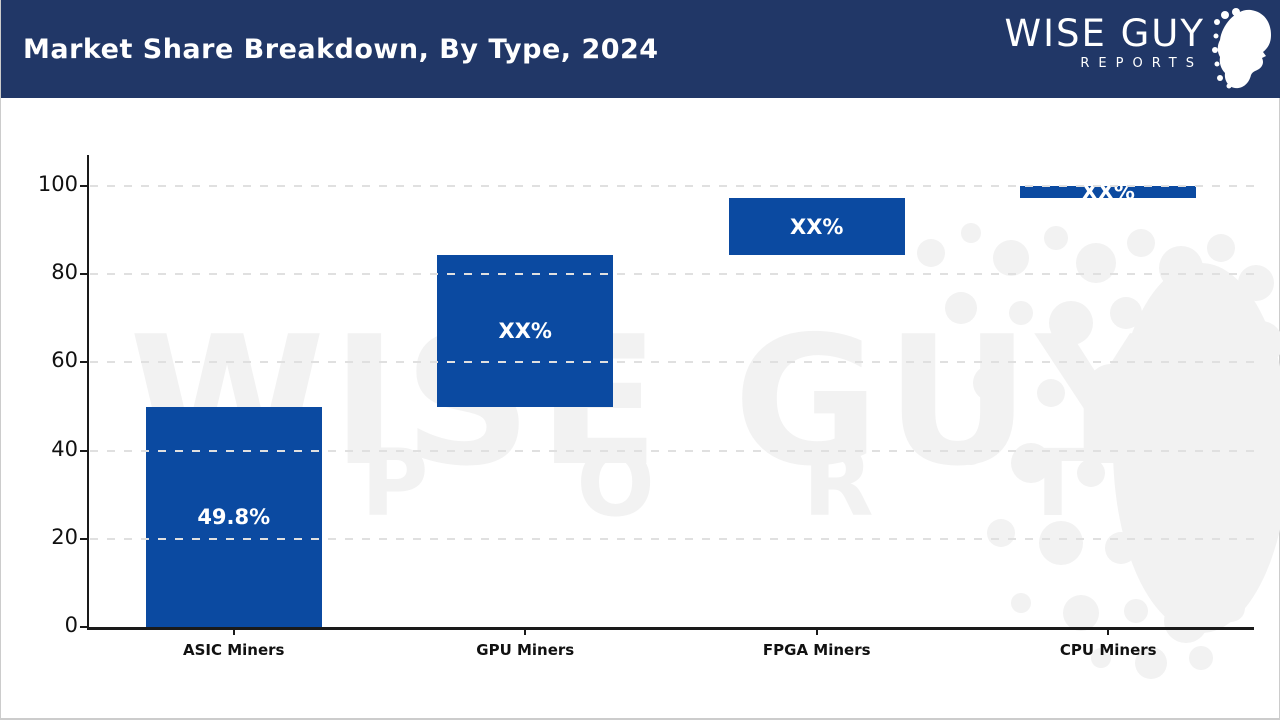 The height and width of the screenshot is (720, 1280). What do you see at coordinates (1241, 48) in the screenshot?
I see `brand-face-icon` at bounding box center [1241, 48].